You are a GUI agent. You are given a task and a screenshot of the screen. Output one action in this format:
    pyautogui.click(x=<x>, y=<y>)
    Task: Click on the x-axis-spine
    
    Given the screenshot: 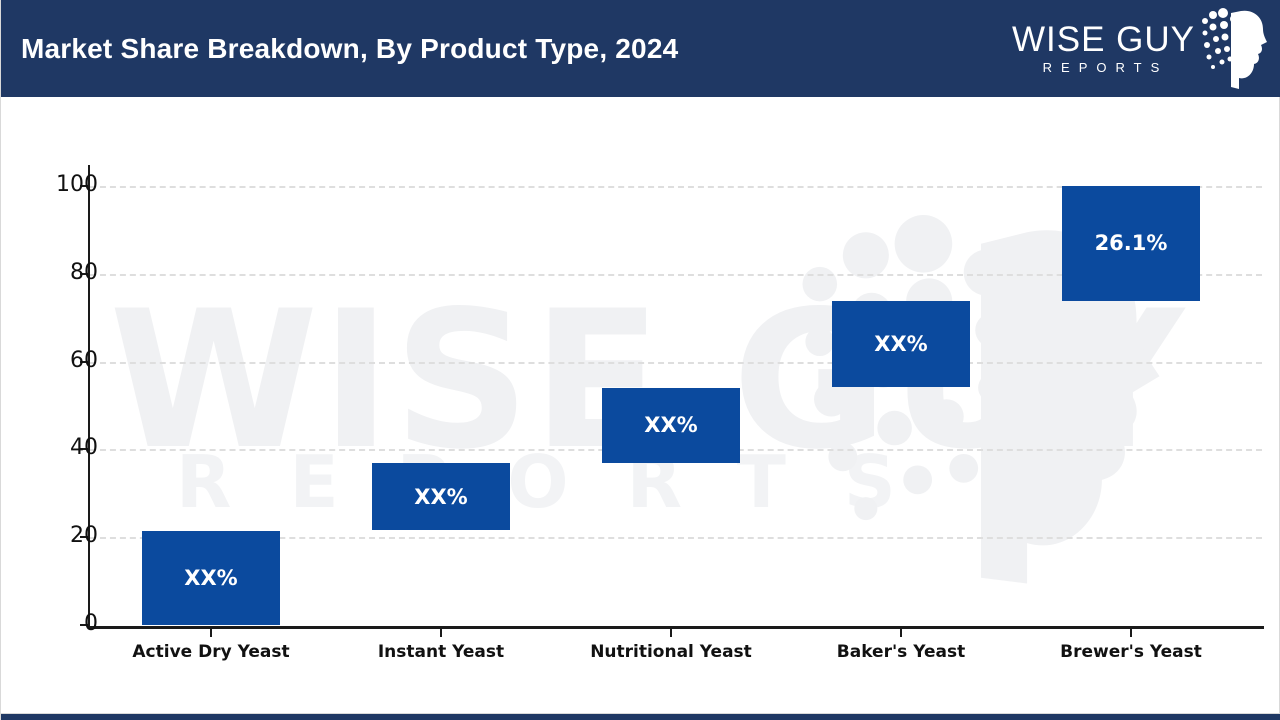 What is the action you would take?
    pyautogui.click(x=676, y=627)
    